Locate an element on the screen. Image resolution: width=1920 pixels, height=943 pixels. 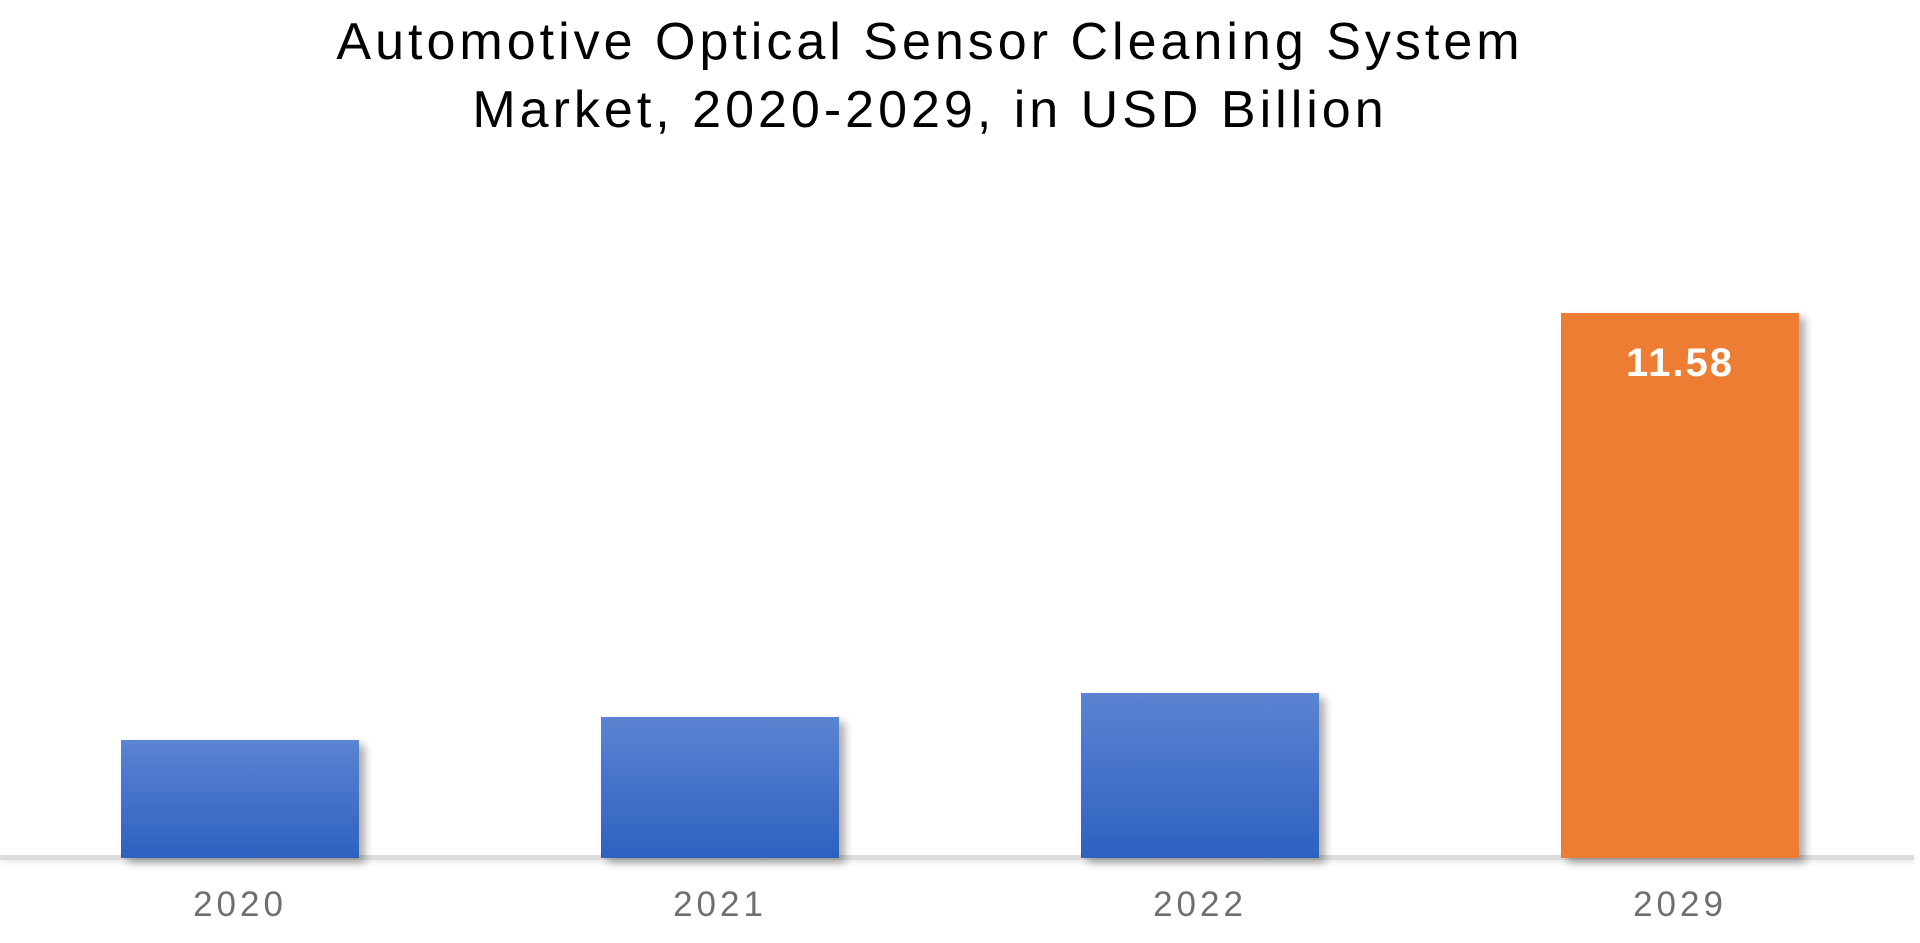
bar-2021 is located at coordinates (720, 787).